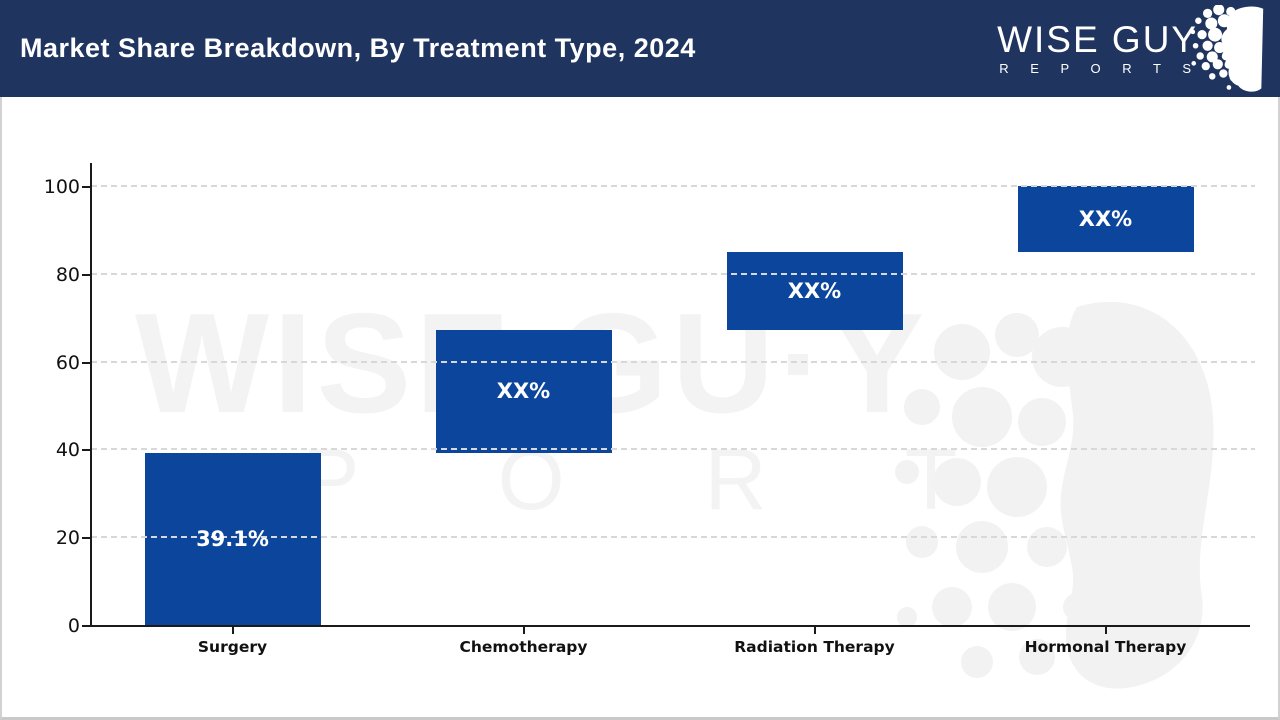  What do you see at coordinates (523, 647) in the screenshot?
I see `category-label-chemotherapy: Chemotherapy` at bounding box center [523, 647].